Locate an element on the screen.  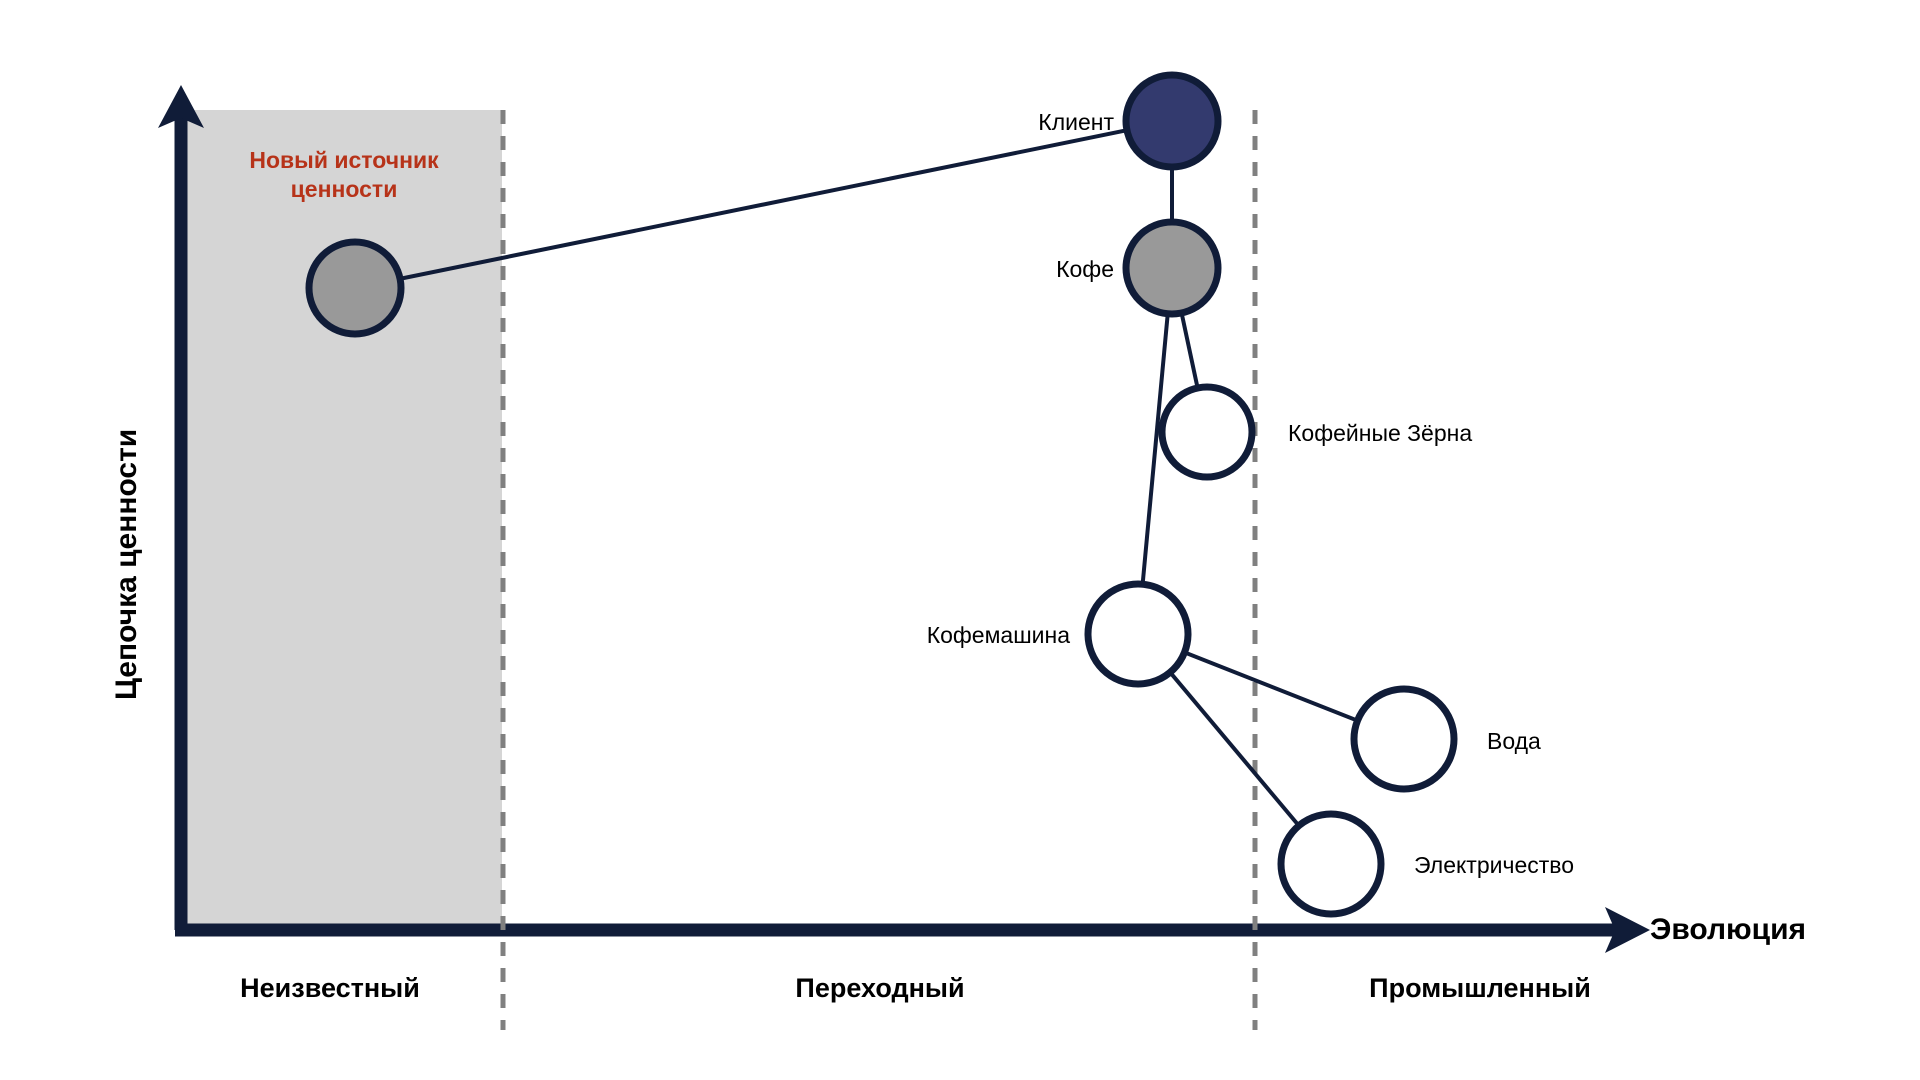
x-axis-arrowhead is located at coordinates (1627, 930).